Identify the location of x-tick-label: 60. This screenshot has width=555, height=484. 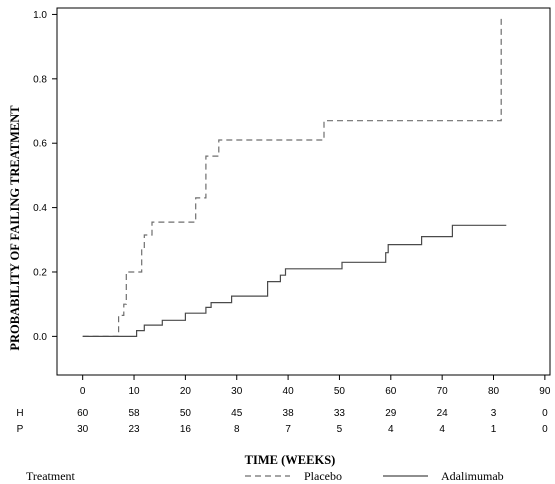
(391, 391).